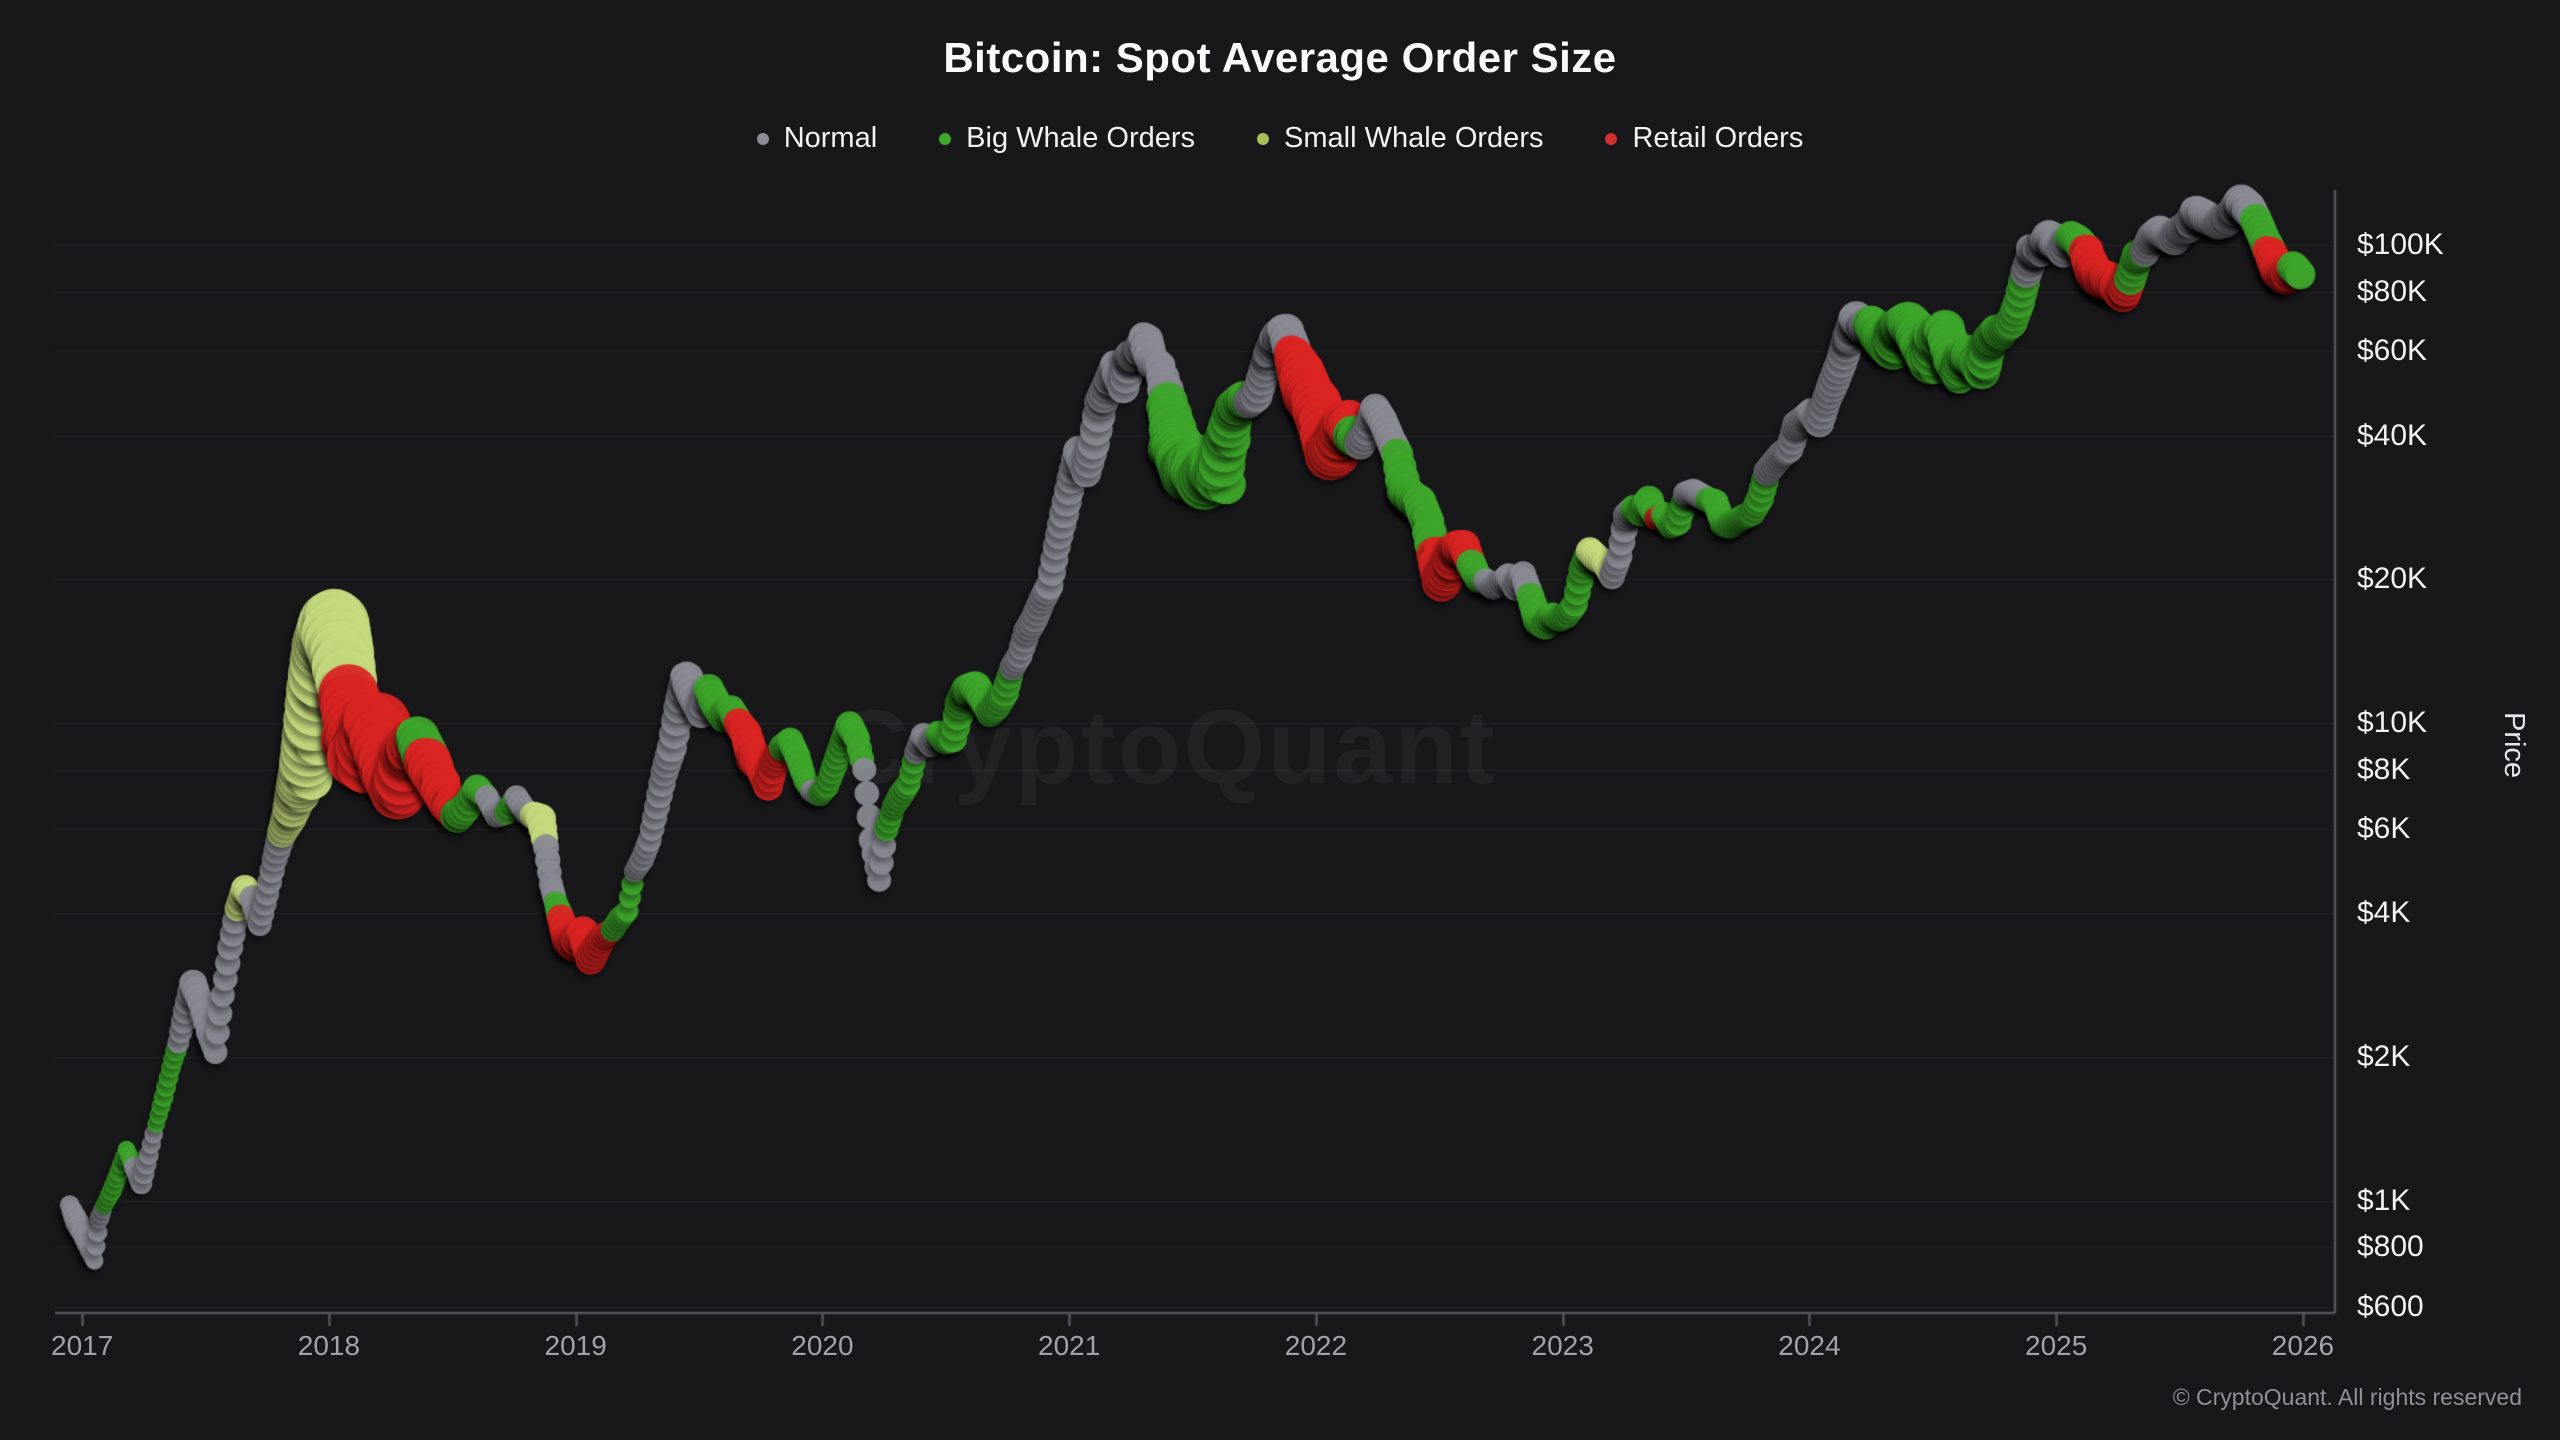 This screenshot has width=2560, height=1440. Describe the element at coordinates (1316, 1345) in the screenshot. I see `x-tick-label: 2022` at that location.